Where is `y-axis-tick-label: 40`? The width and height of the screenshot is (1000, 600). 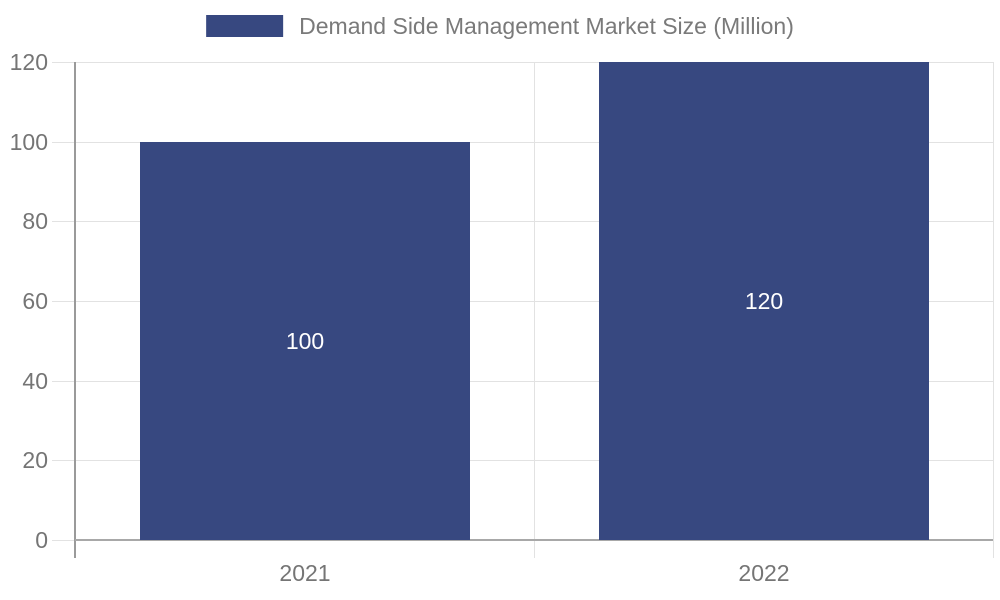 y-axis-tick-label: 40 is located at coordinates (35, 381).